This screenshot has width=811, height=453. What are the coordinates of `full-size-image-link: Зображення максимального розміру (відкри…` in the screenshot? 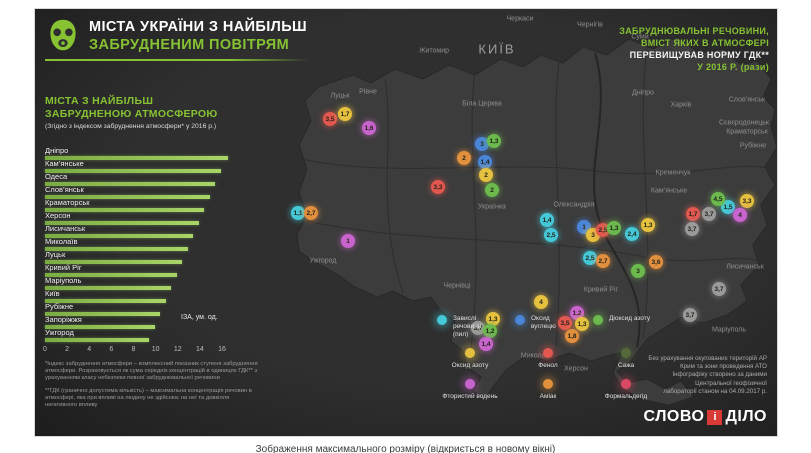 It's located at (405, 448).